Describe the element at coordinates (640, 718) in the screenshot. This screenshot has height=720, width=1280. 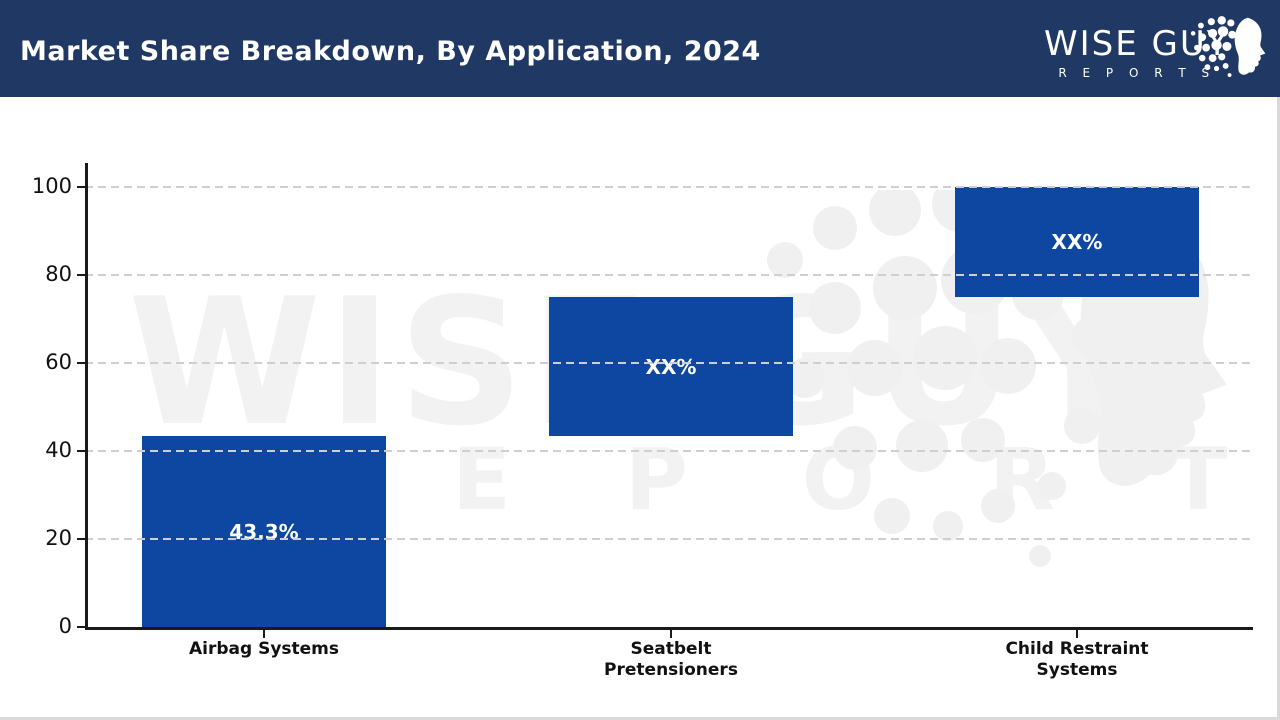
I see `bottom-border-line` at that location.